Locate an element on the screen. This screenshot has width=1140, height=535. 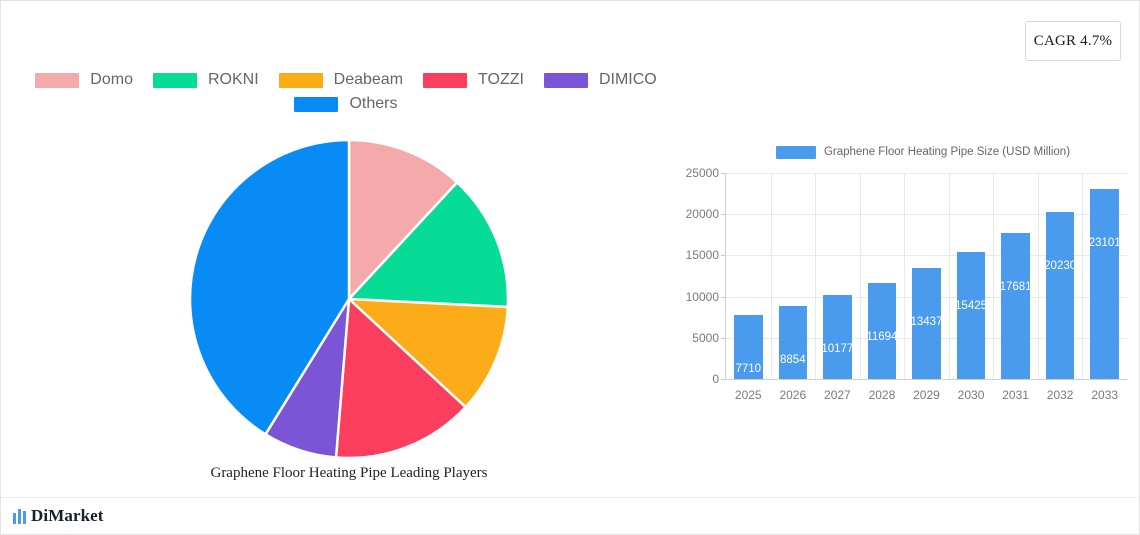
cagr-badge-label: CAGR 4.7% is located at coordinates (1073, 40).